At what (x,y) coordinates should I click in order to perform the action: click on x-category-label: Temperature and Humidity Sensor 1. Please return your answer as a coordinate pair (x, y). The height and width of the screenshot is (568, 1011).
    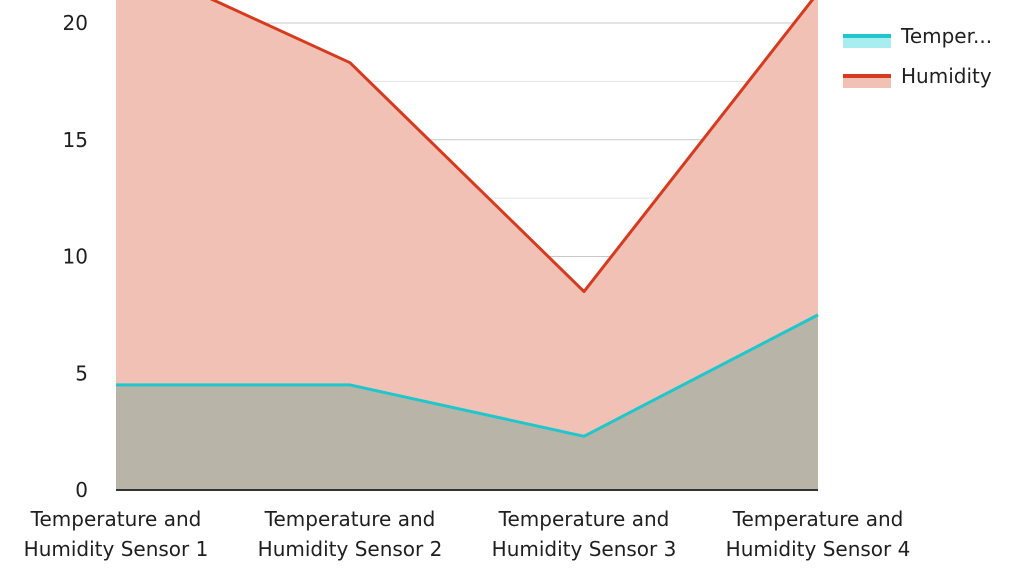
    Looking at the image, I should click on (116, 534).